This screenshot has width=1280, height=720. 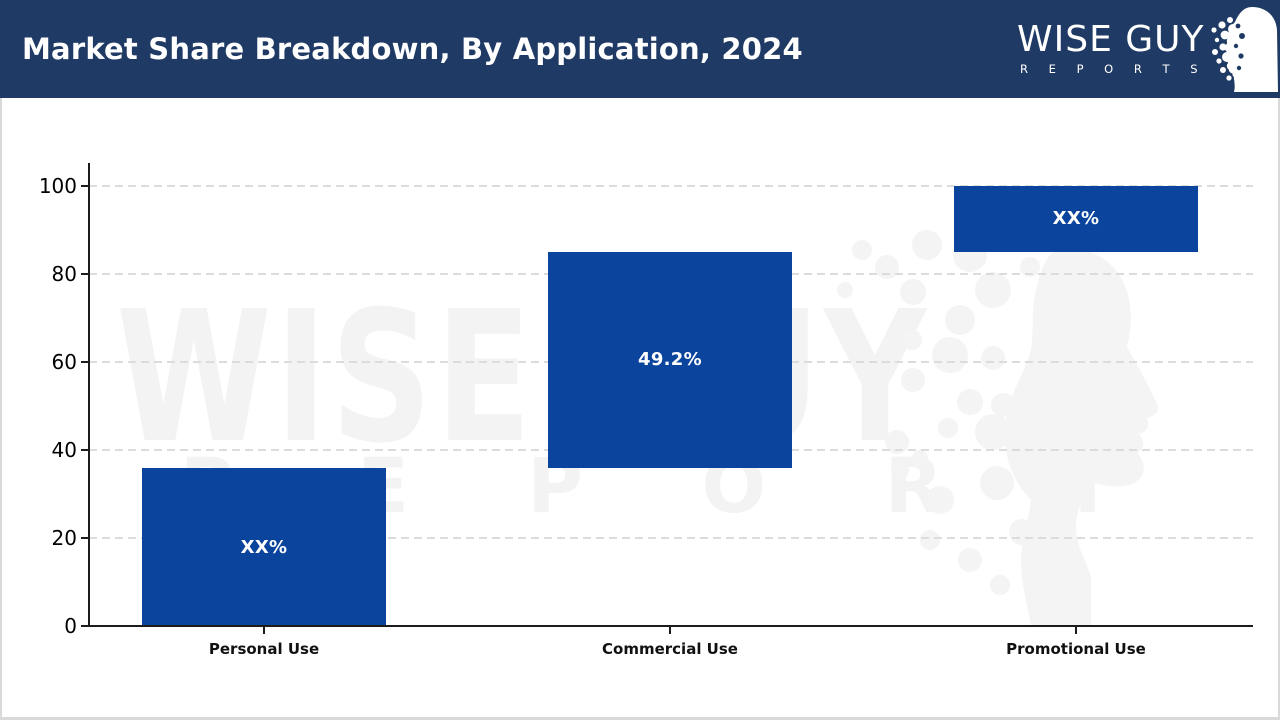 What do you see at coordinates (671, 186) in the screenshot?
I see `gridline-y100` at bounding box center [671, 186].